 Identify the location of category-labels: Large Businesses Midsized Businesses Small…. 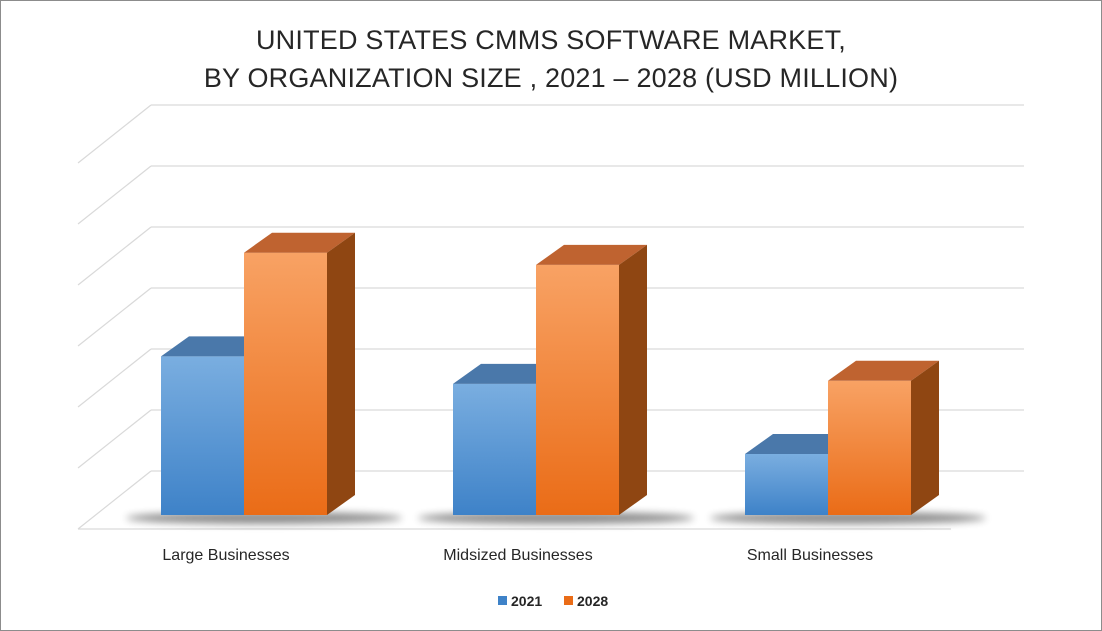
(517, 555).